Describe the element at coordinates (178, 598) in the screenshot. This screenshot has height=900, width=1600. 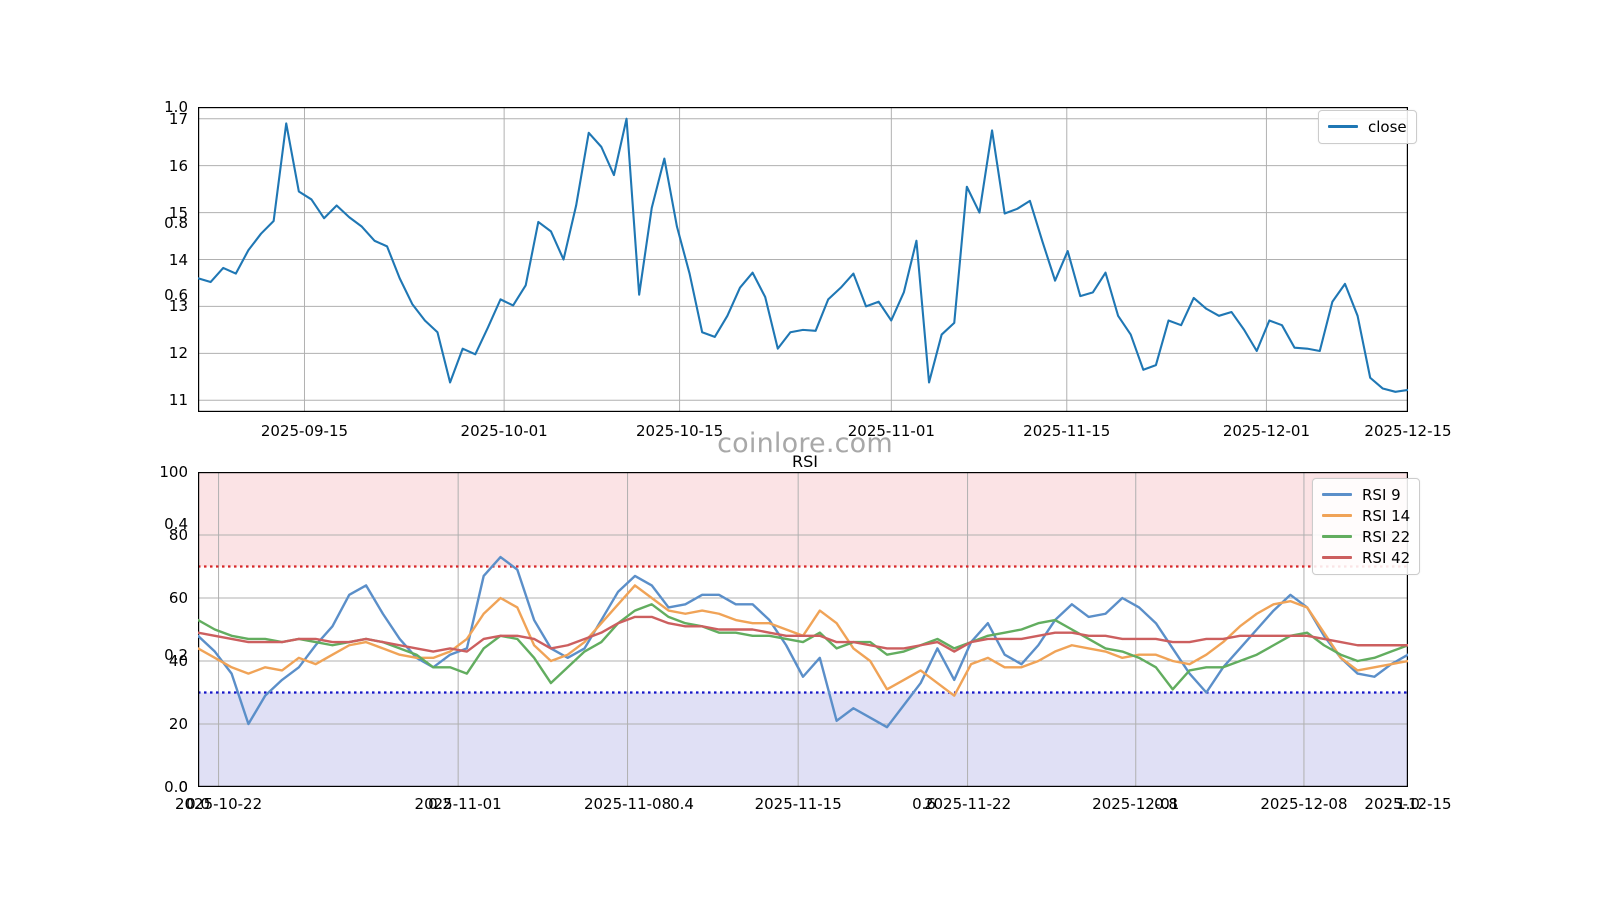
I see `rsi-ytick-60: 60` at that location.